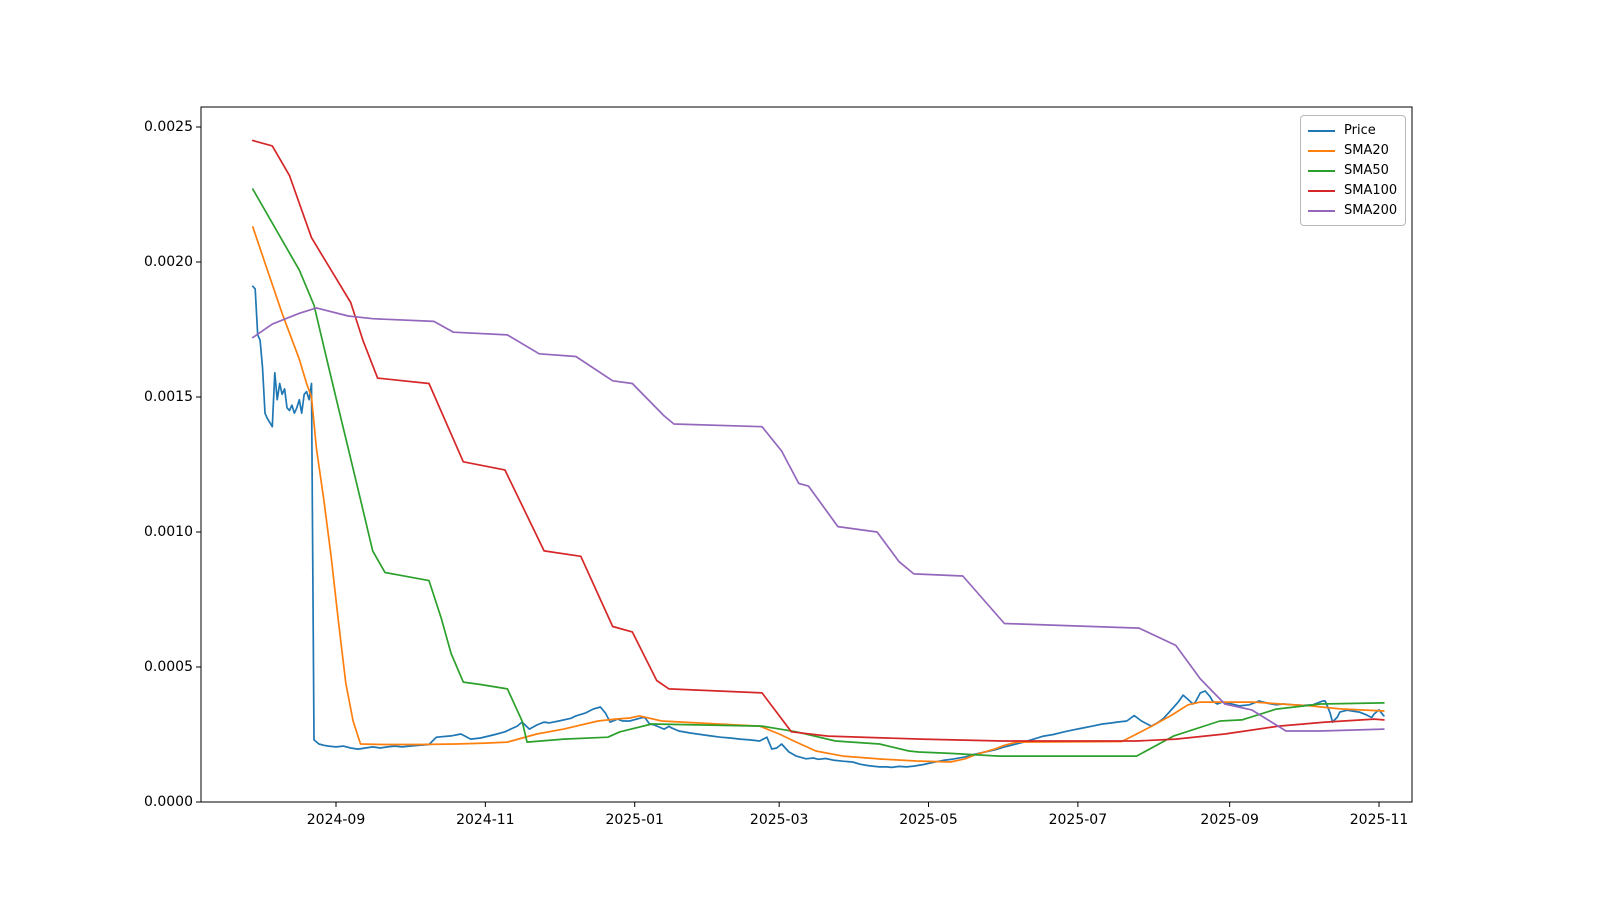 Image resolution: width=1600 pixels, height=900 pixels. What do you see at coordinates (1321, 171) in the screenshot?
I see `sma50-line-swatch` at bounding box center [1321, 171].